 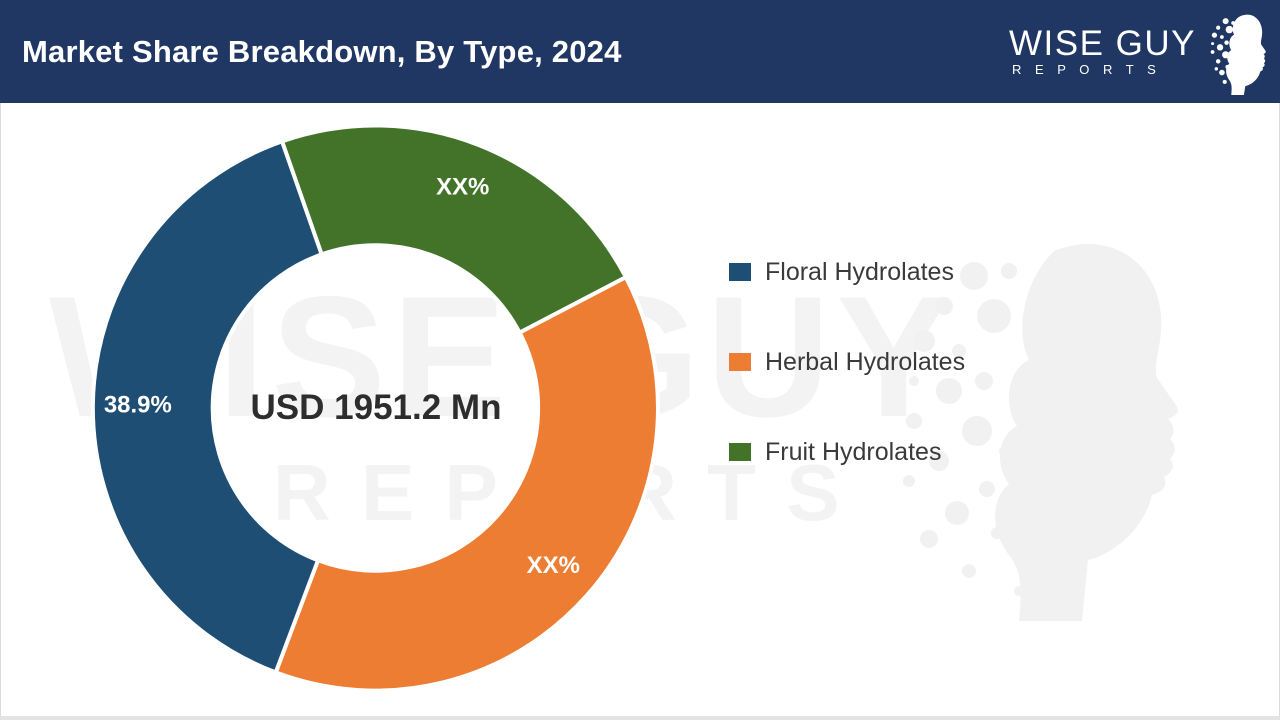 I want to click on donut-slice-fruit-hydrolates, so click(x=454, y=229).